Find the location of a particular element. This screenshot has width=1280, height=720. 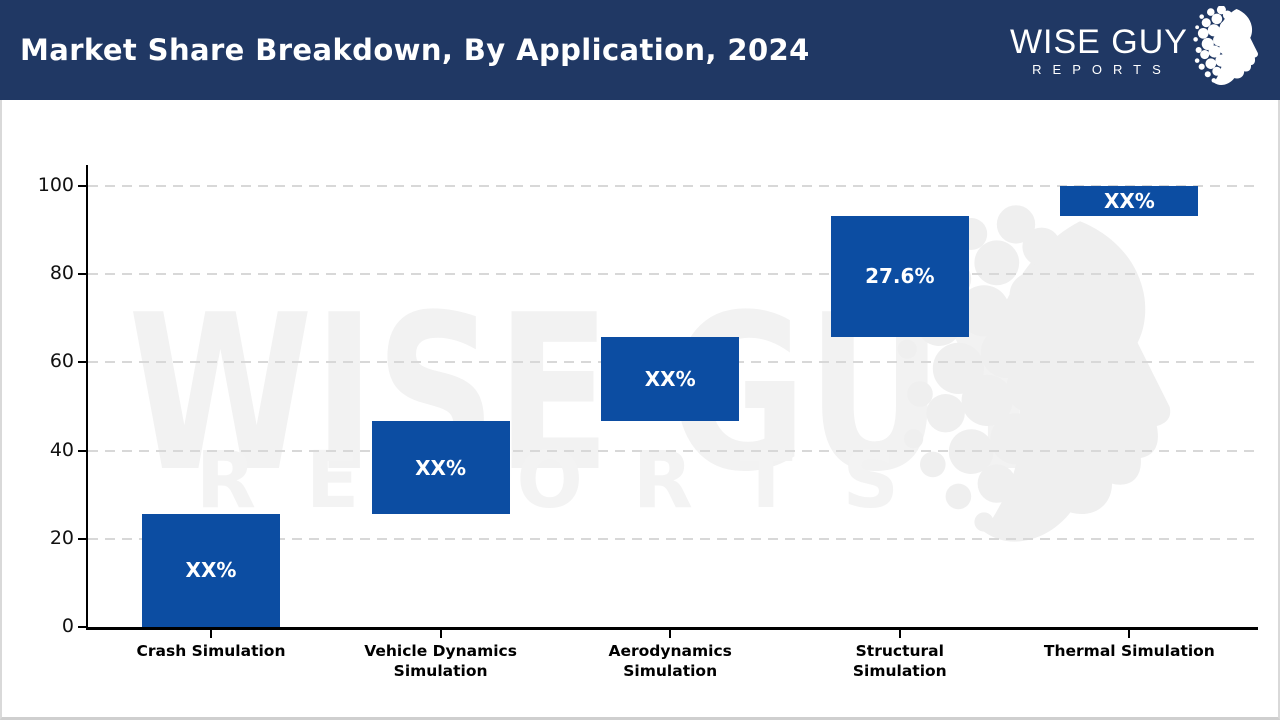

y-tick-label-40: 40 is located at coordinates (61, 449).